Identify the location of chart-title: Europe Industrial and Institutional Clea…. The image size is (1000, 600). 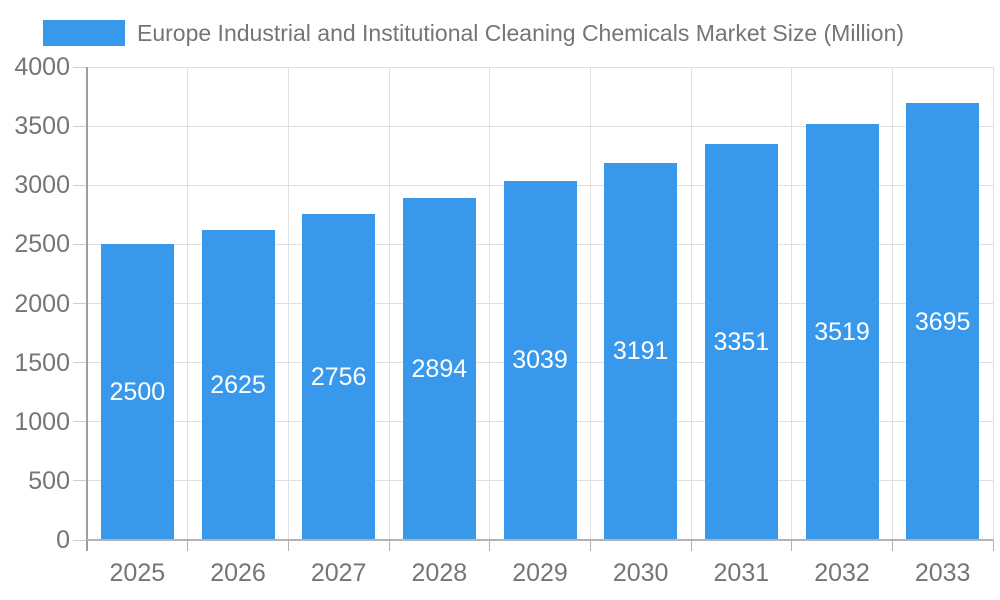
(521, 32).